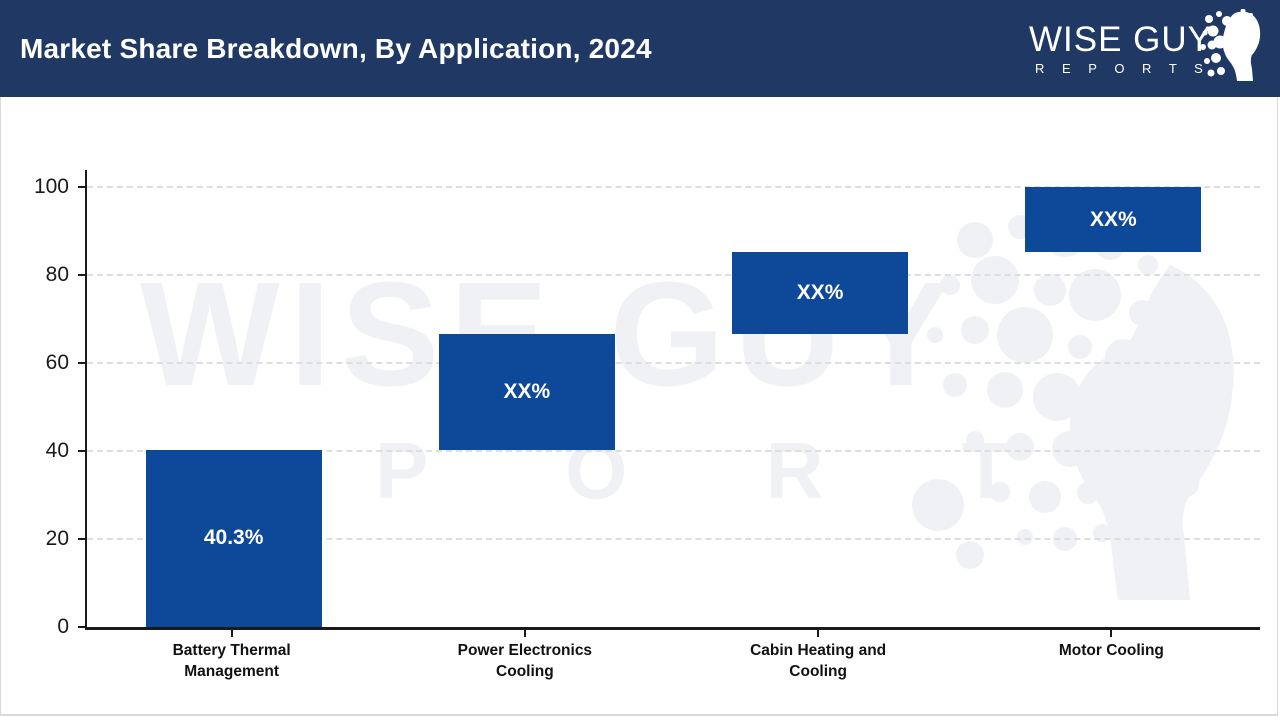  Describe the element at coordinates (57, 274) in the screenshot. I see `y-tick-label: 80` at that location.